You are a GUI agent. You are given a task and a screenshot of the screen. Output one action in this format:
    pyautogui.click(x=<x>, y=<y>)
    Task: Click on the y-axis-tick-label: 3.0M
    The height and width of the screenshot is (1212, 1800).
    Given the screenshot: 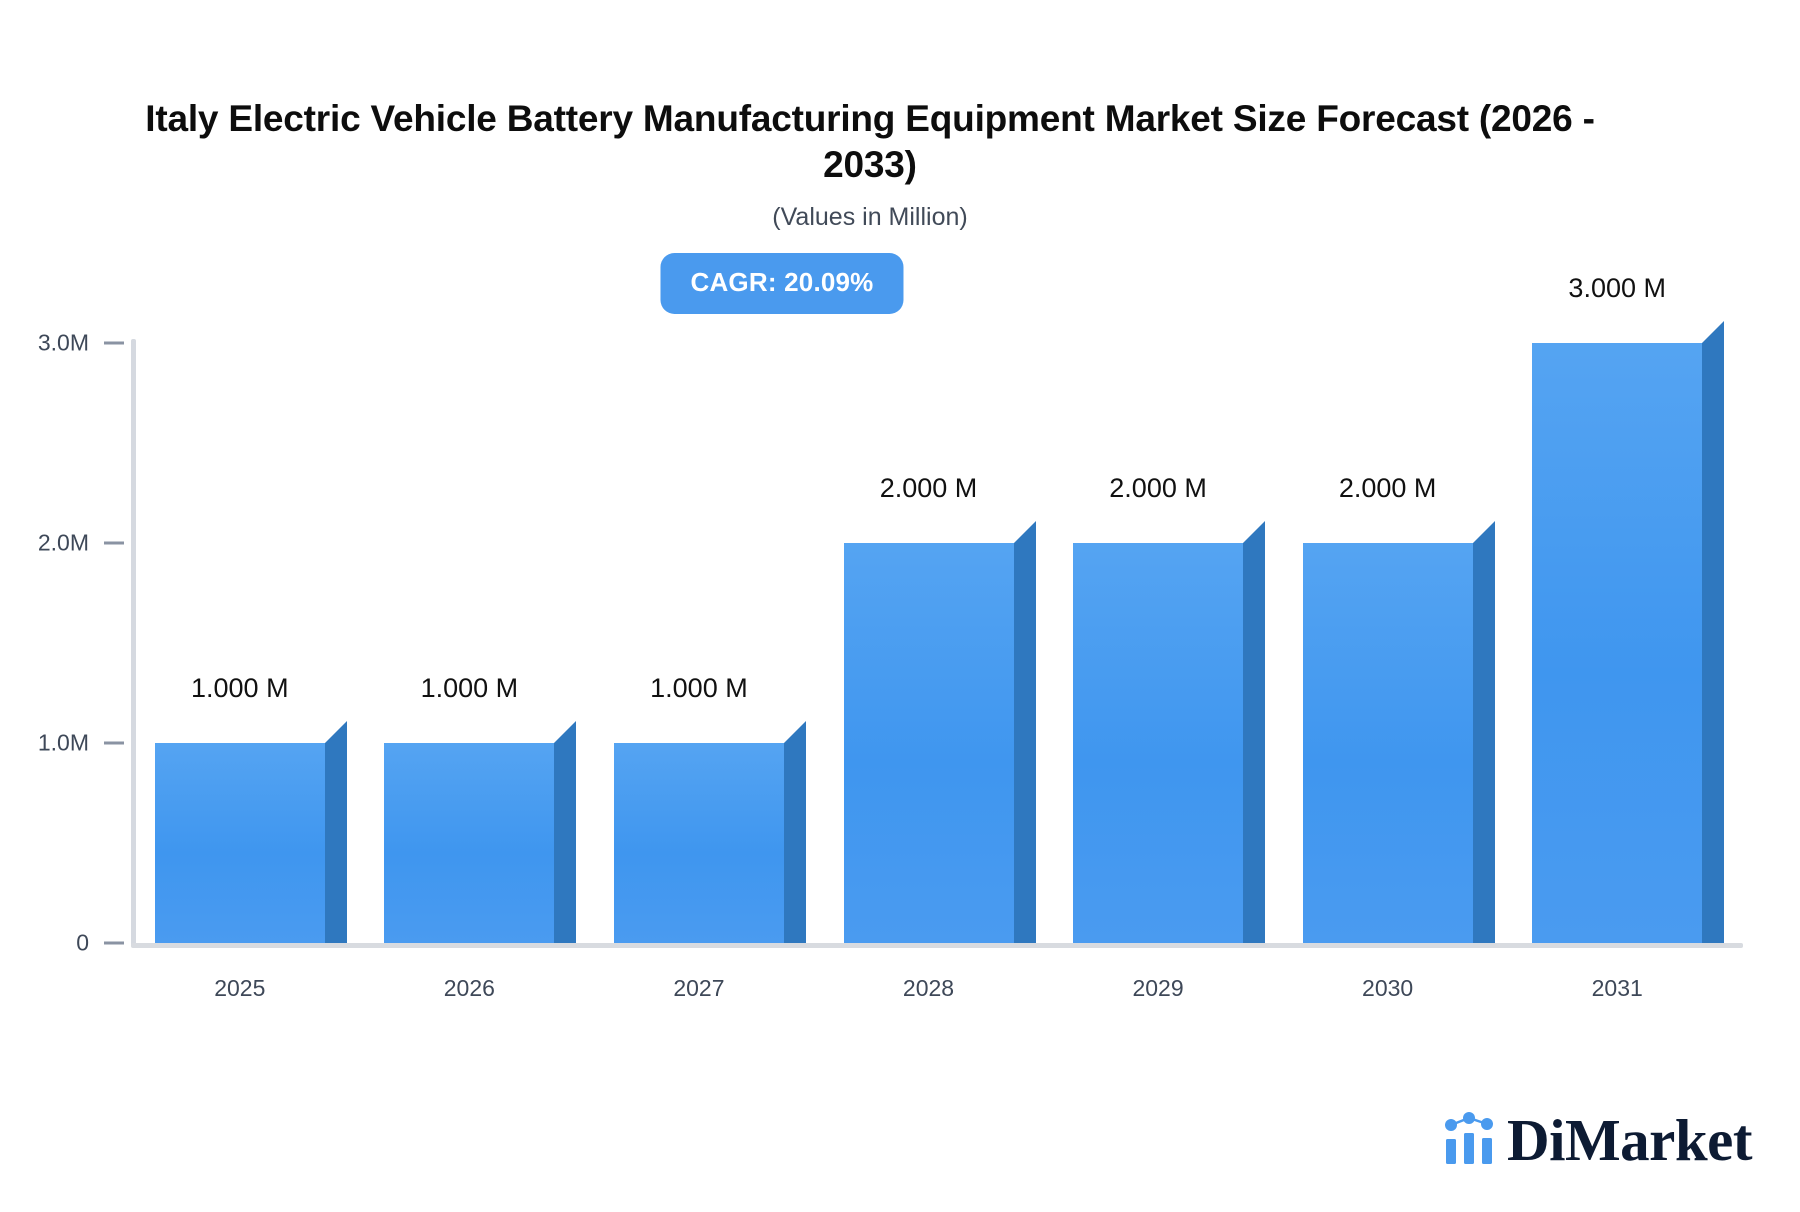 What is the action you would take?
    pyautogui.click(x=63, y=342)
    